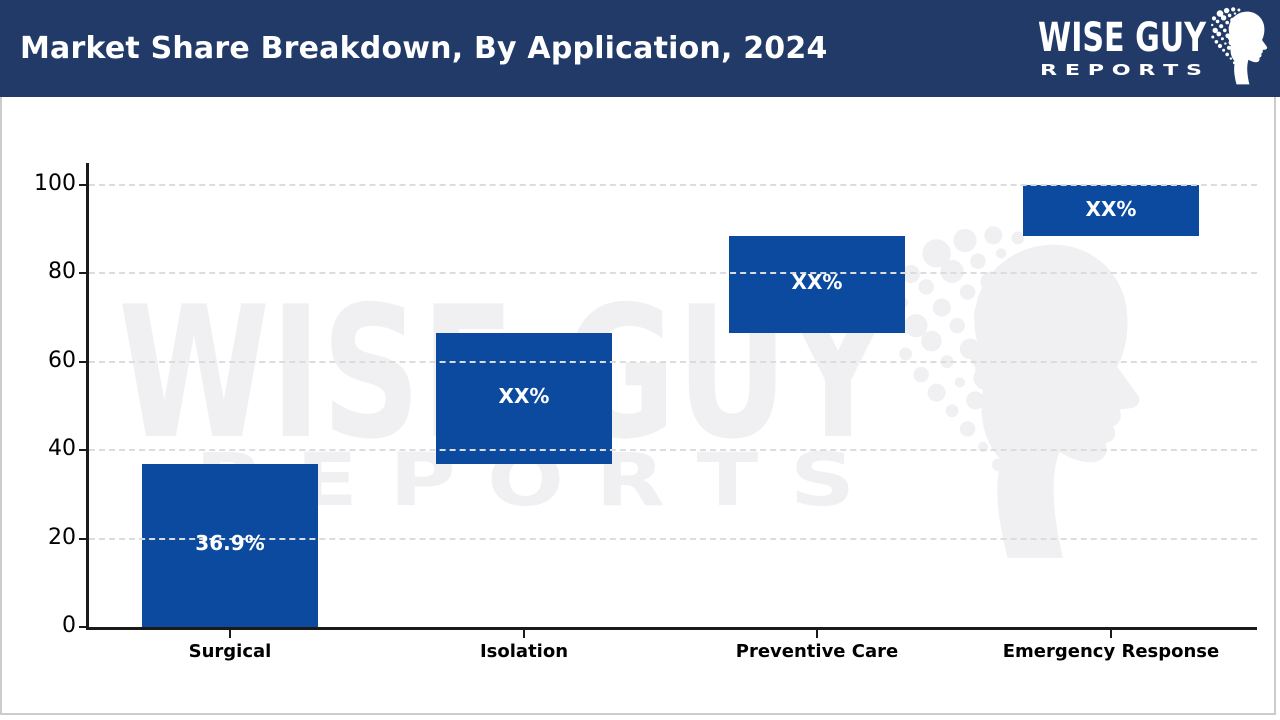  Describe the element at coordinates (55, 183) in the screenshot. I see `y-tick-label: 100` at that location.